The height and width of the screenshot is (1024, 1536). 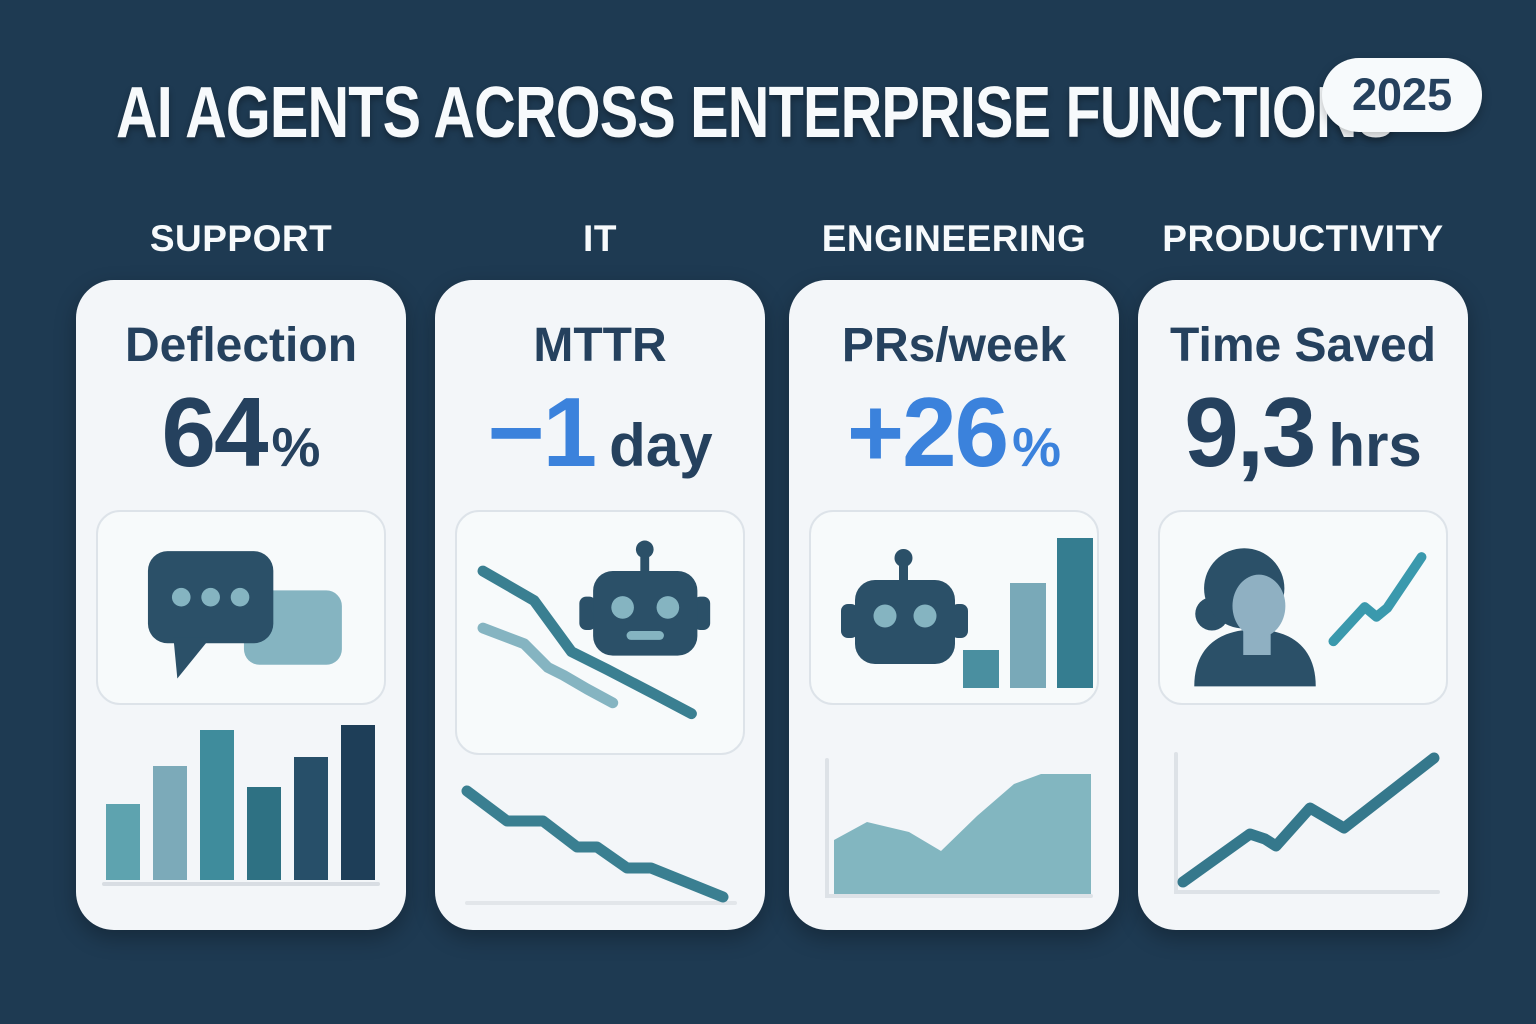 I want to click on page-title: AI AGENTS ACROSS ENTERPRISE FUNCTIONS, so click(x=755, y=113).